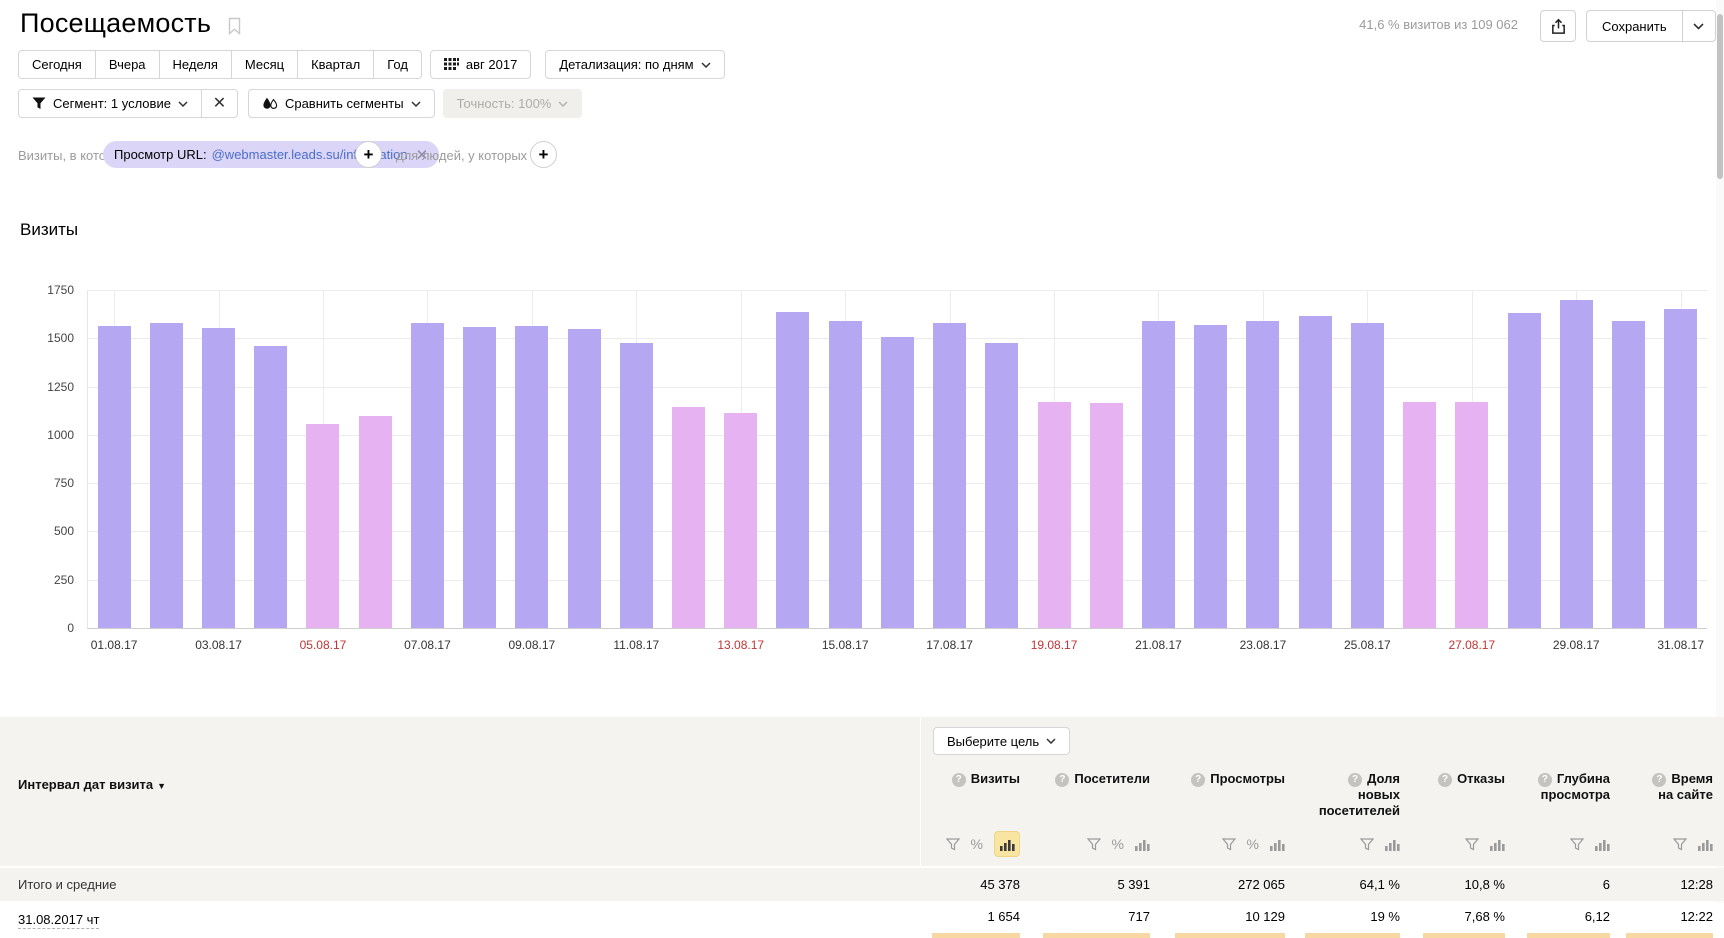 This screenshot has height=938, width=1724. Describe the element at coordinates (234, 26) in the screenshot. I see `bookmark-icon` at that location.